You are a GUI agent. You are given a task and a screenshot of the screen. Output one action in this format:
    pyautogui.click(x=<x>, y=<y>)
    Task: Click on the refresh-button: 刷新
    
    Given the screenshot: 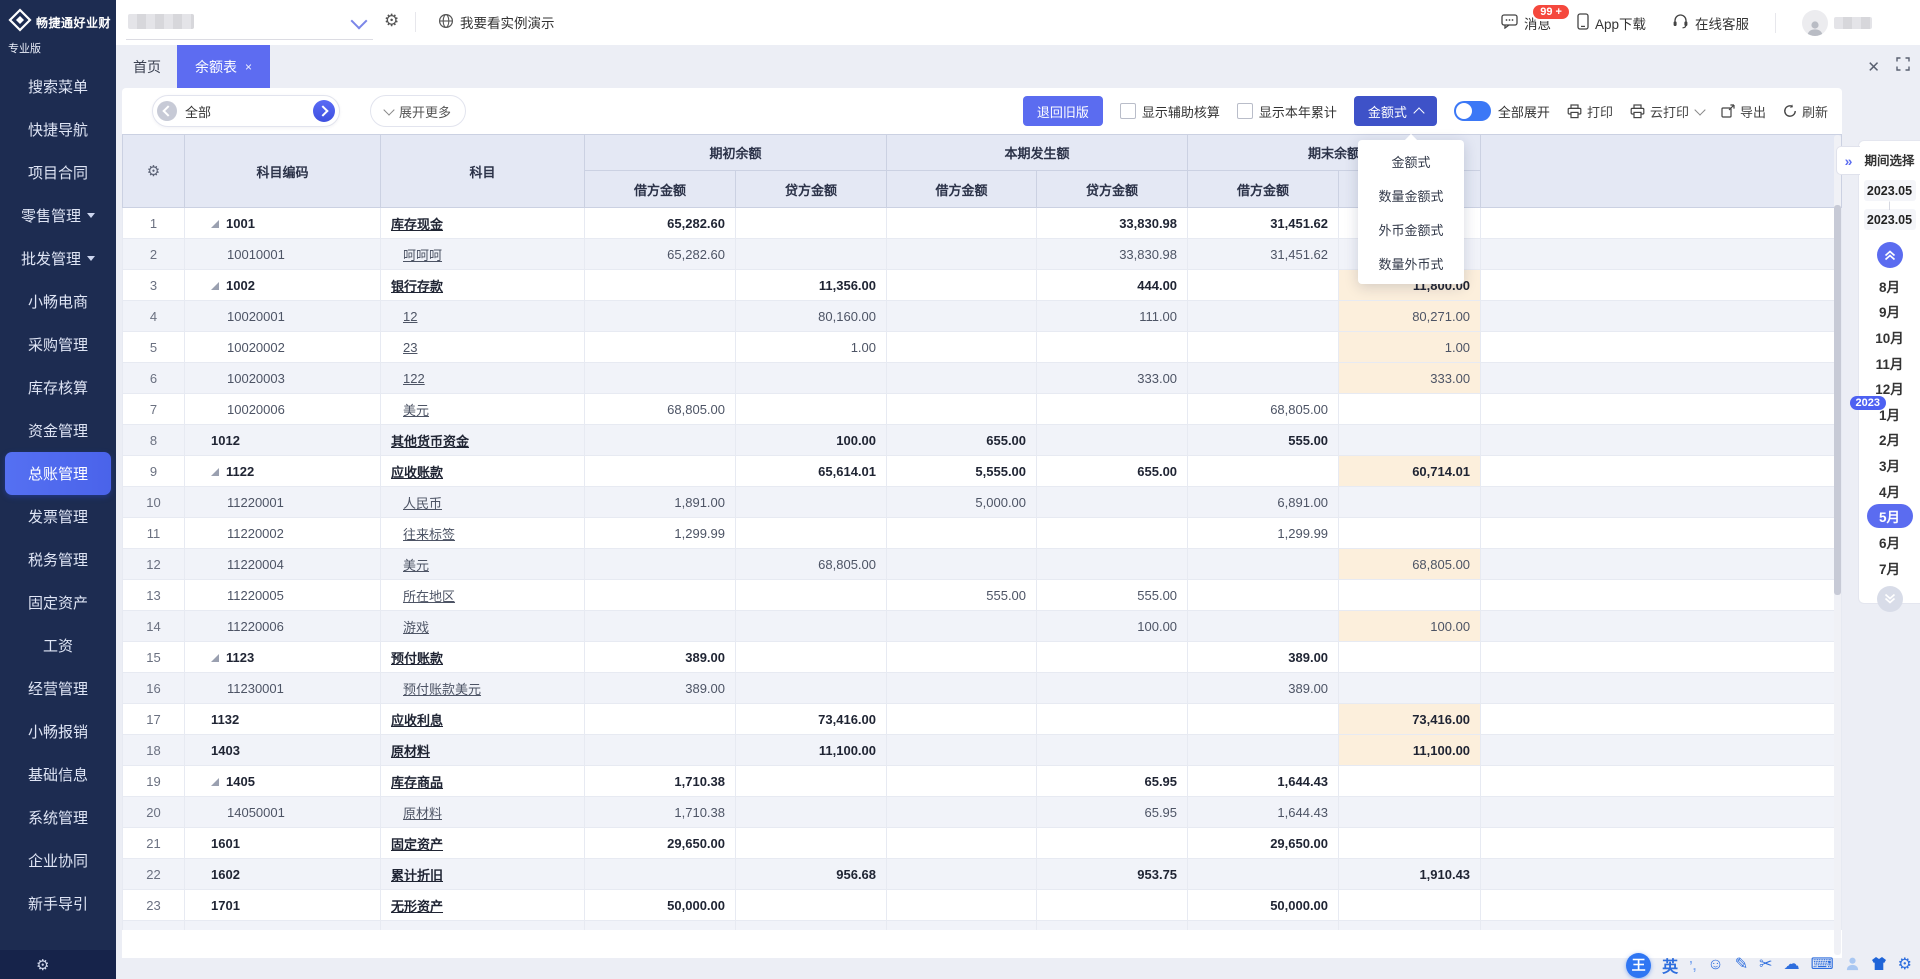 What is the action you would take?
    pyautogui.click(x=1805, y=111)
    